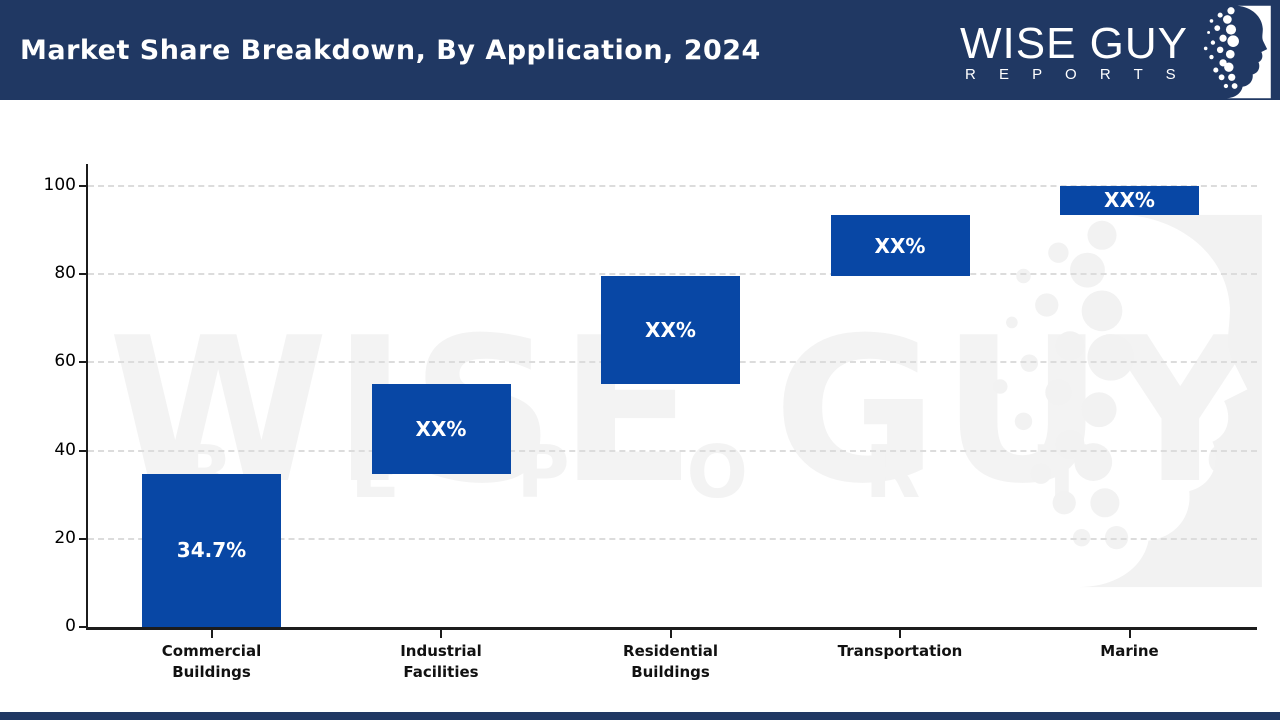 The image size is (1280, 720). Describe the element at coordinates (671, 628) in the screenshot. I see `x-axis-line` at that location.